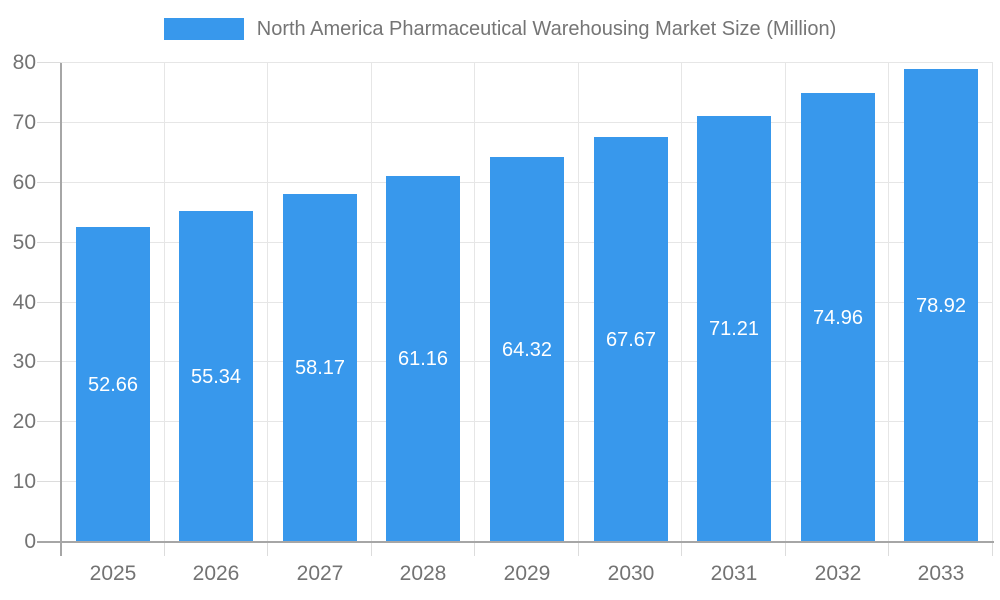  Describe the element at coordinates (320, 573) in the screenshot. I see `x-axis-label-2027: 2027` at that location.